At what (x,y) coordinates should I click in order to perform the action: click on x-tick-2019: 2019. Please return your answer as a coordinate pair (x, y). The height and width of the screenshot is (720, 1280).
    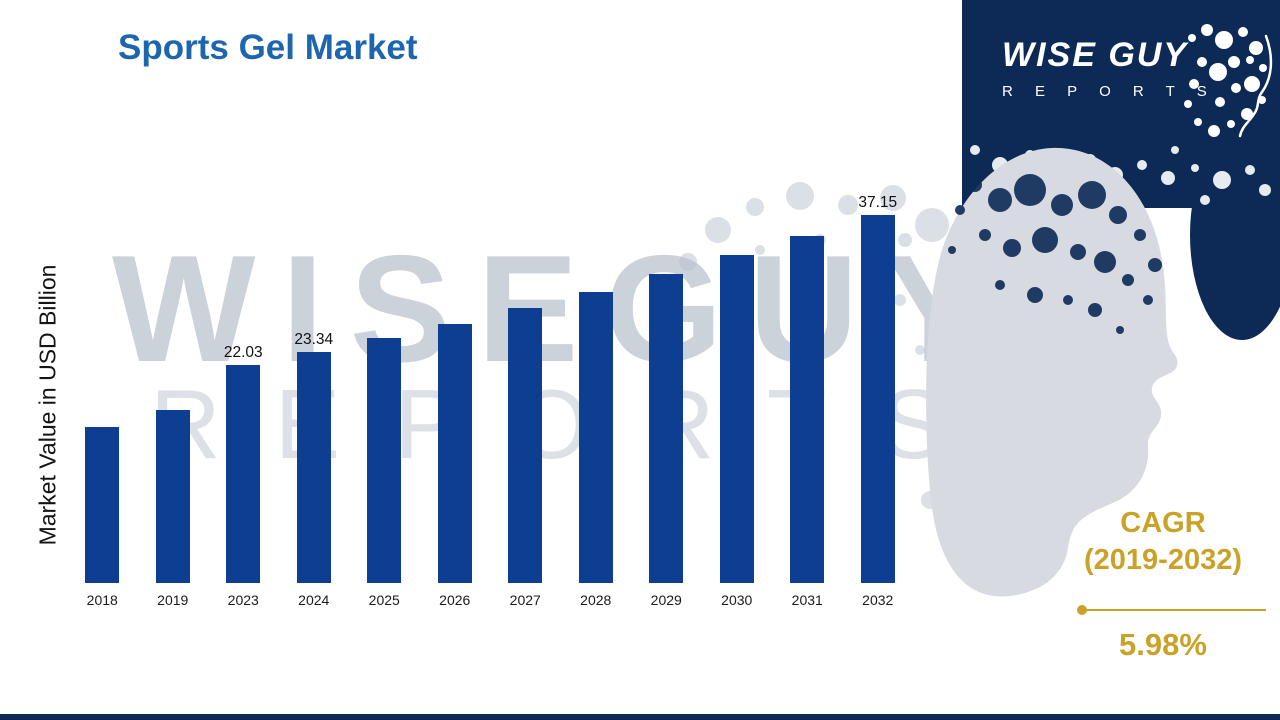
    Looking at the image, I should click on (173, 600).